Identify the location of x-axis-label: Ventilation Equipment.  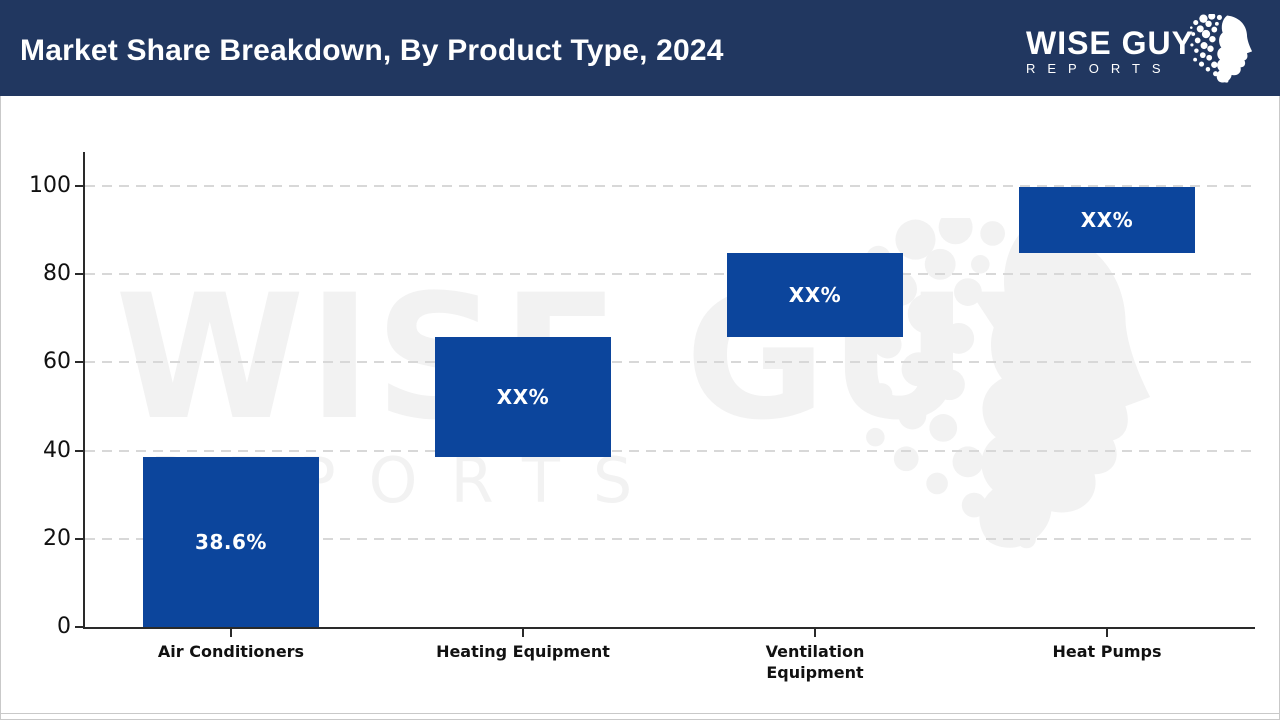
(815, 662).